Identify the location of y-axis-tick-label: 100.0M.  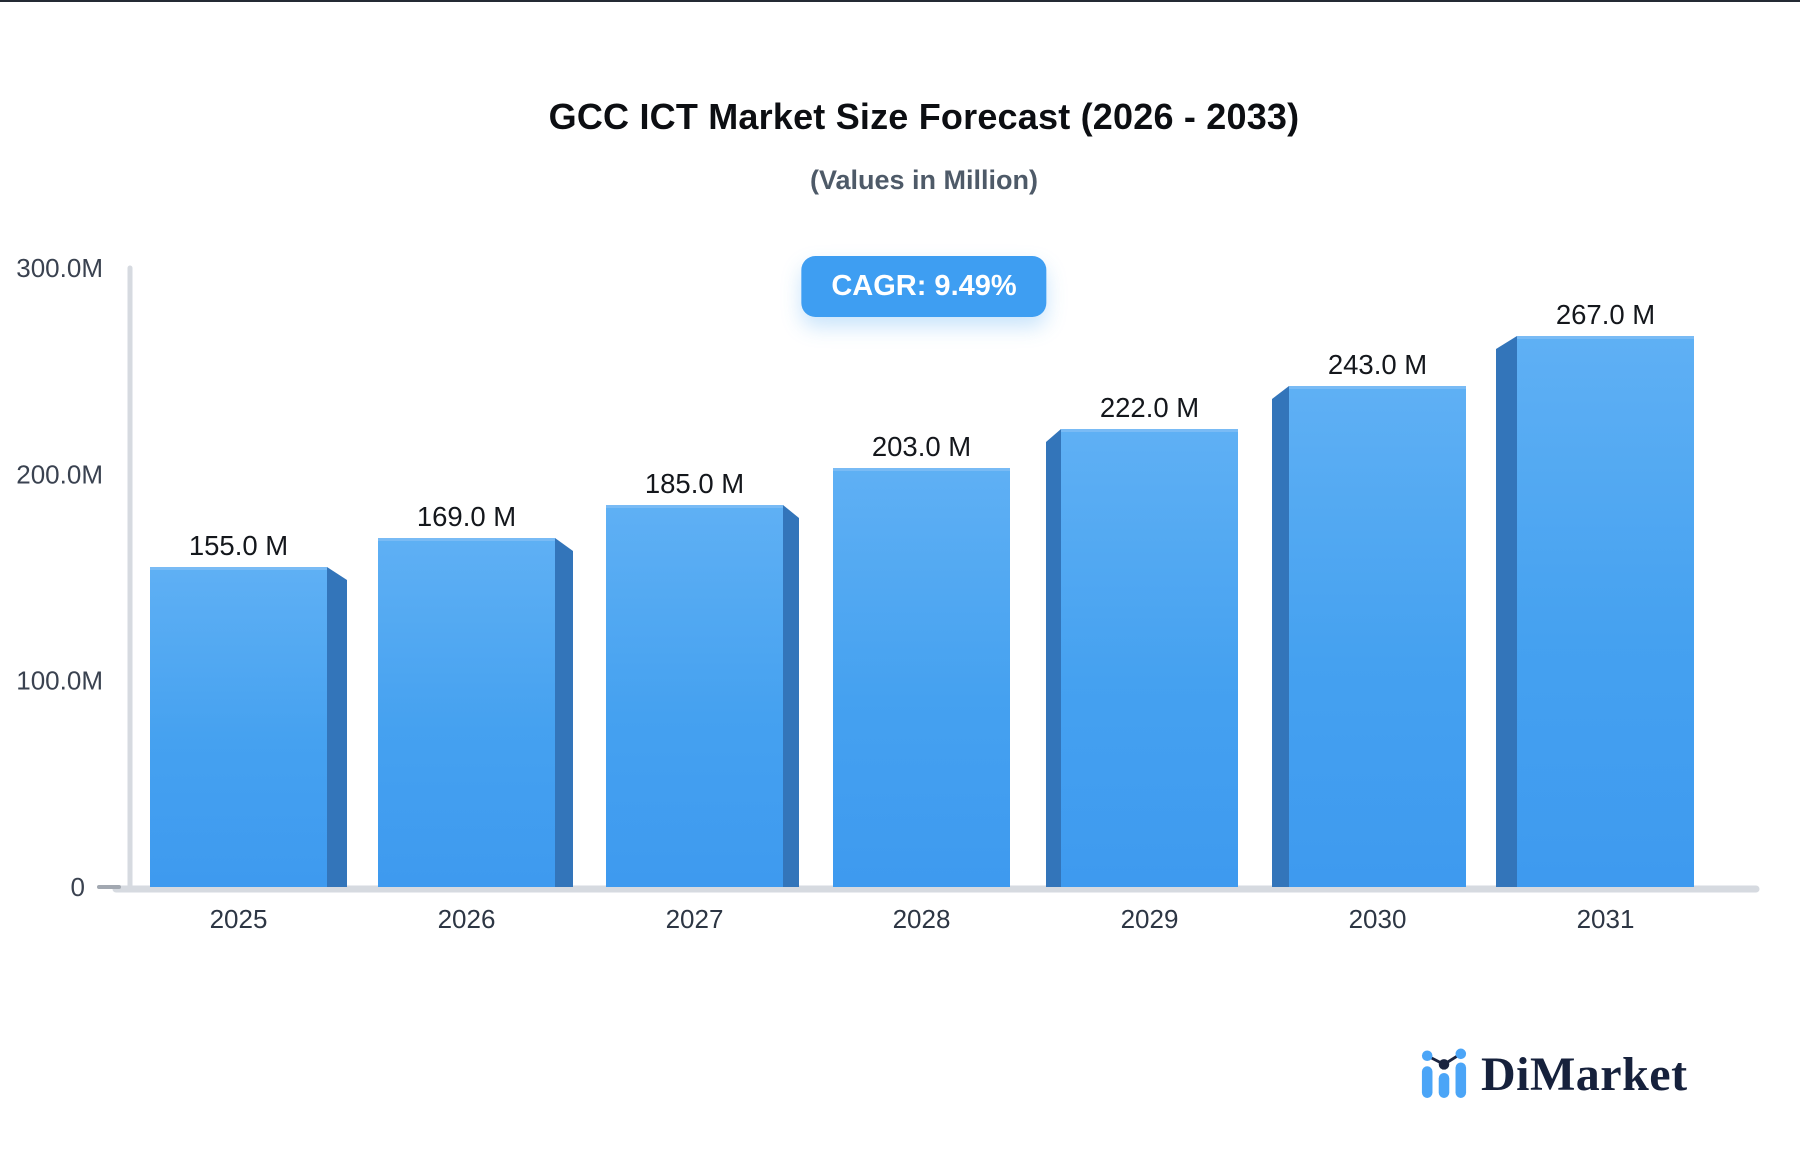
(59, 681).